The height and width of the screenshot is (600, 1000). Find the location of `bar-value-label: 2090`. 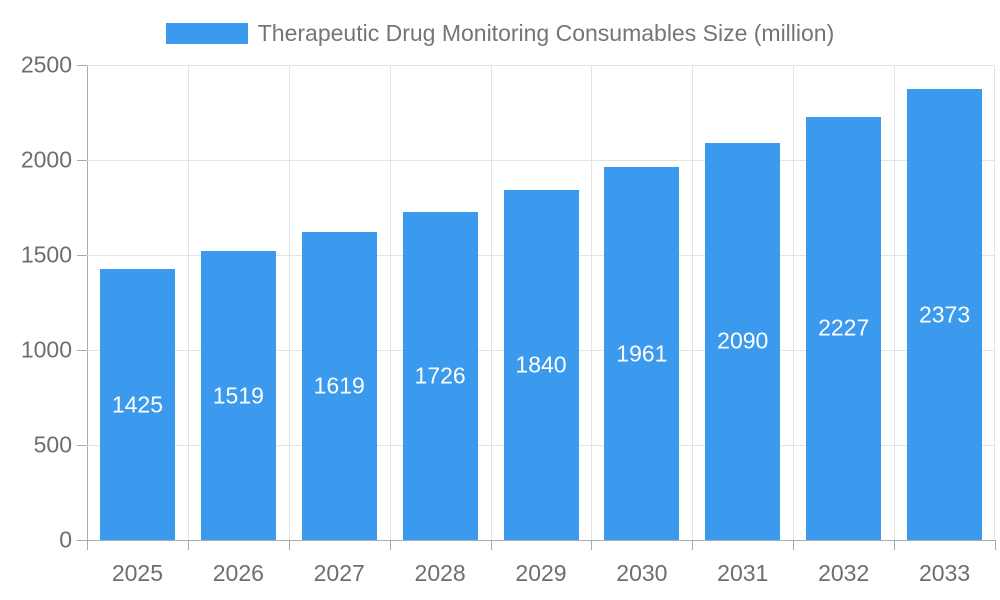

bar-value-label: 2090 is located at coordinates (743, 340).